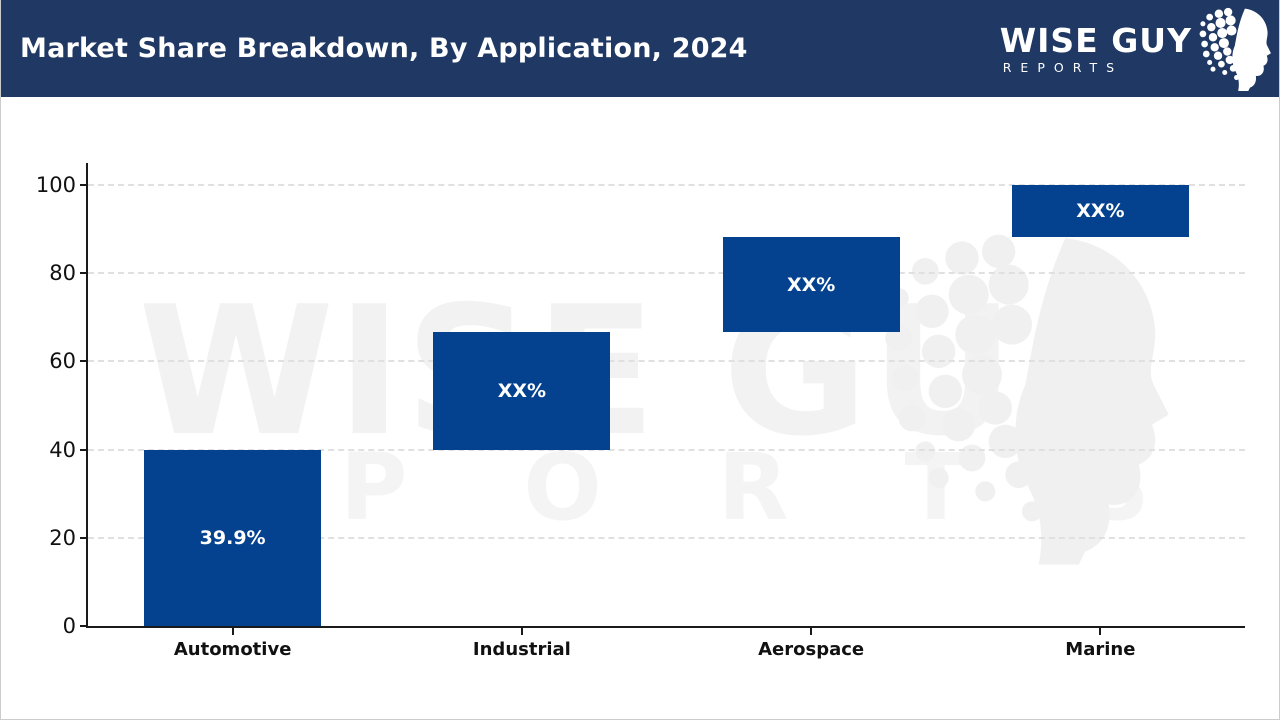 The width and height of the screenshot is (1280, 720). What do you see at coordinates (55, 185) in the screenshot?
I see `y-tick-label: 100` at bounding box center [55, 185].